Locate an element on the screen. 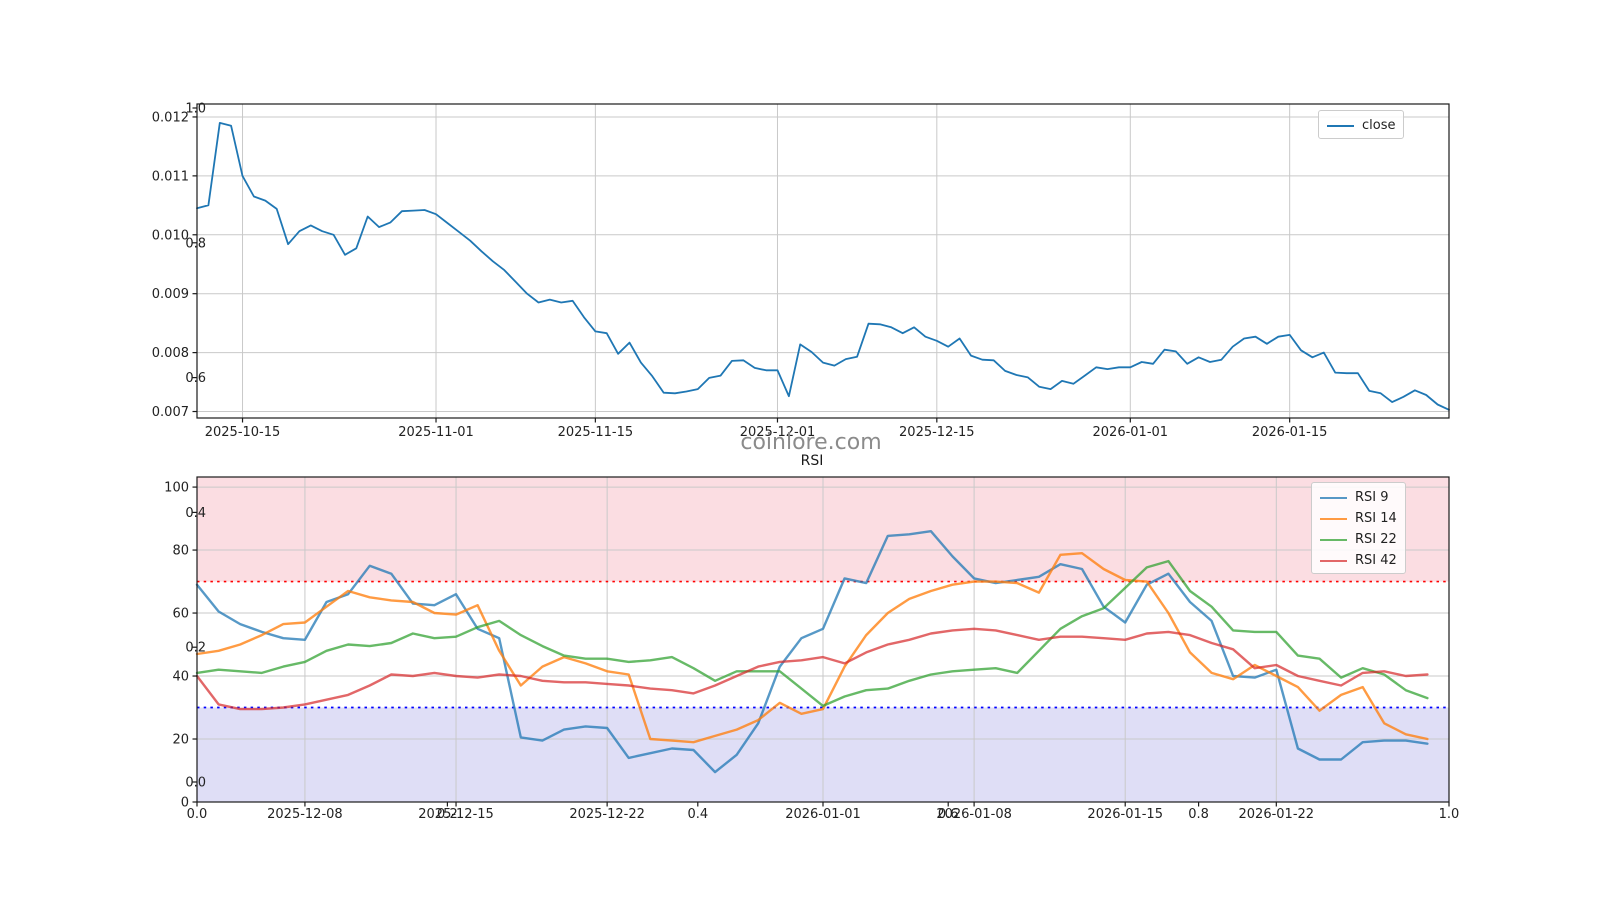  overlay-x-tick-label: 0.0 is located at coordinates (197, 814).